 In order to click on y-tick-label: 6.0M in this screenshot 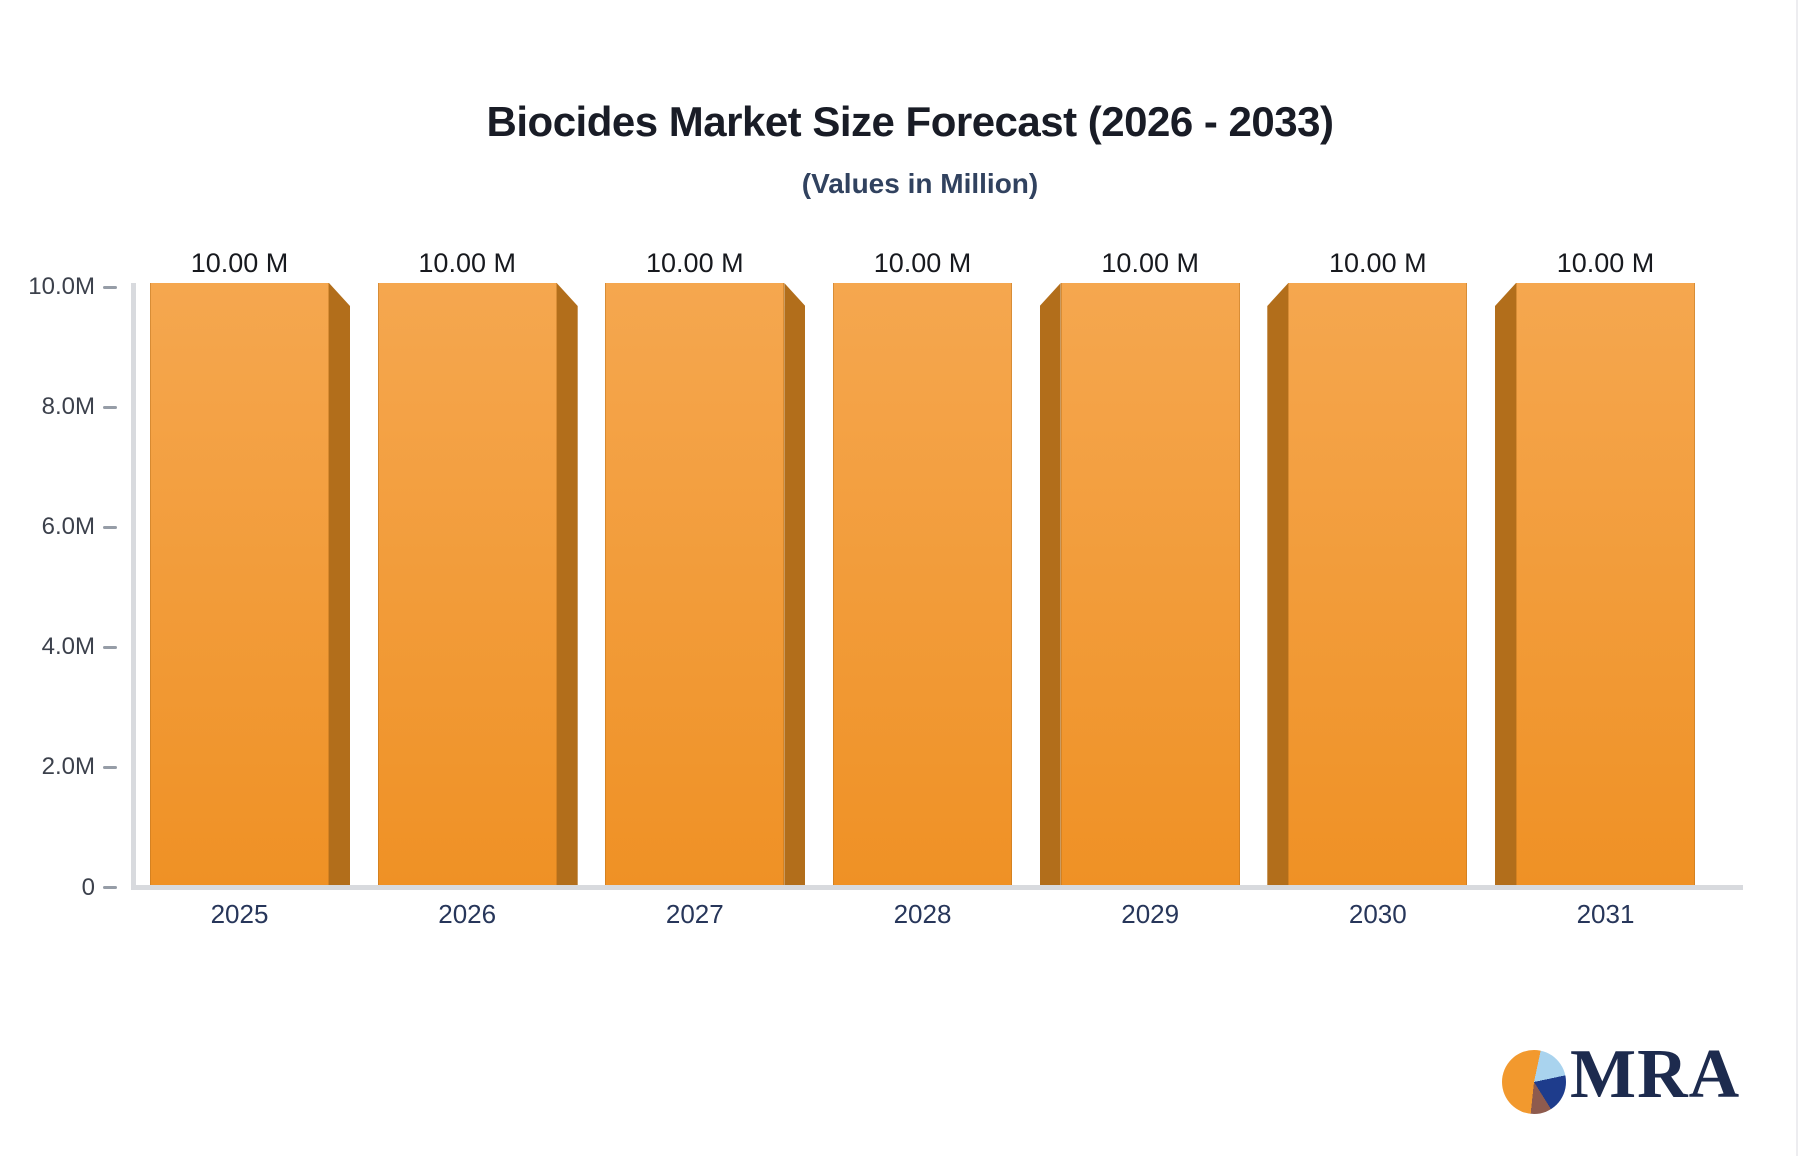, I will do `click(68, 527)`.